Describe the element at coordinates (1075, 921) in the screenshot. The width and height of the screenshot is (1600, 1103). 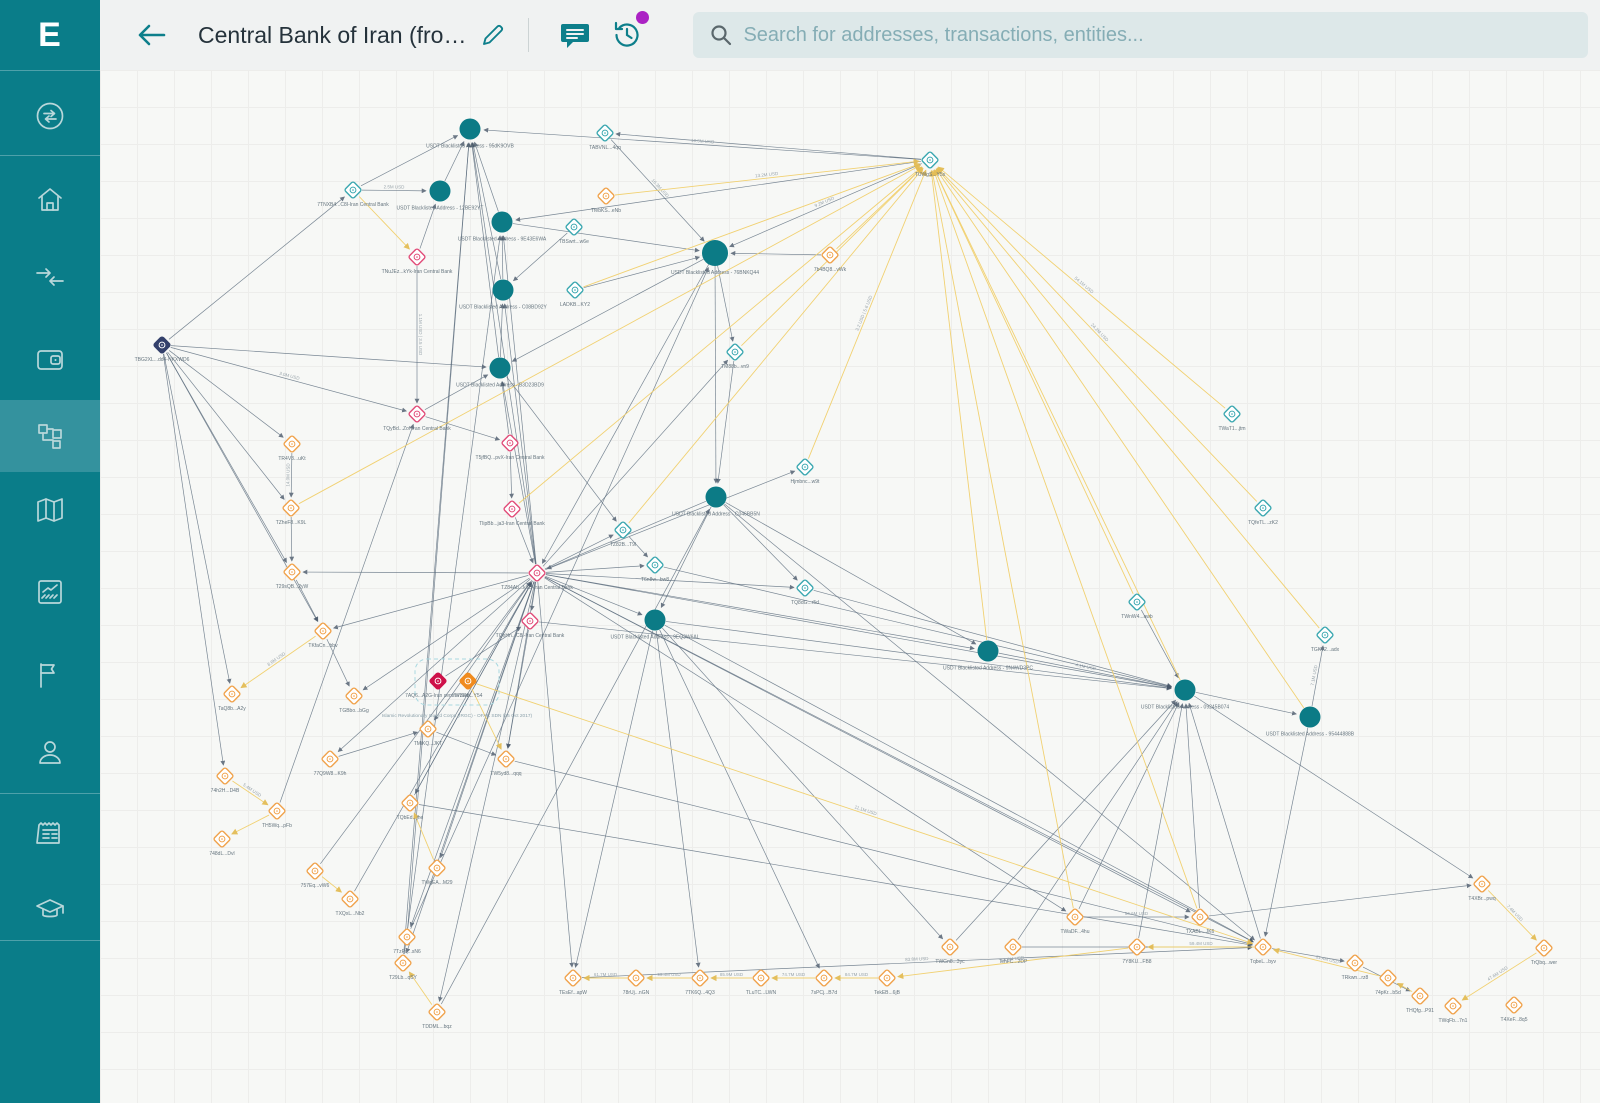
I see `graph-node: TWaDF...4hu` at that location.